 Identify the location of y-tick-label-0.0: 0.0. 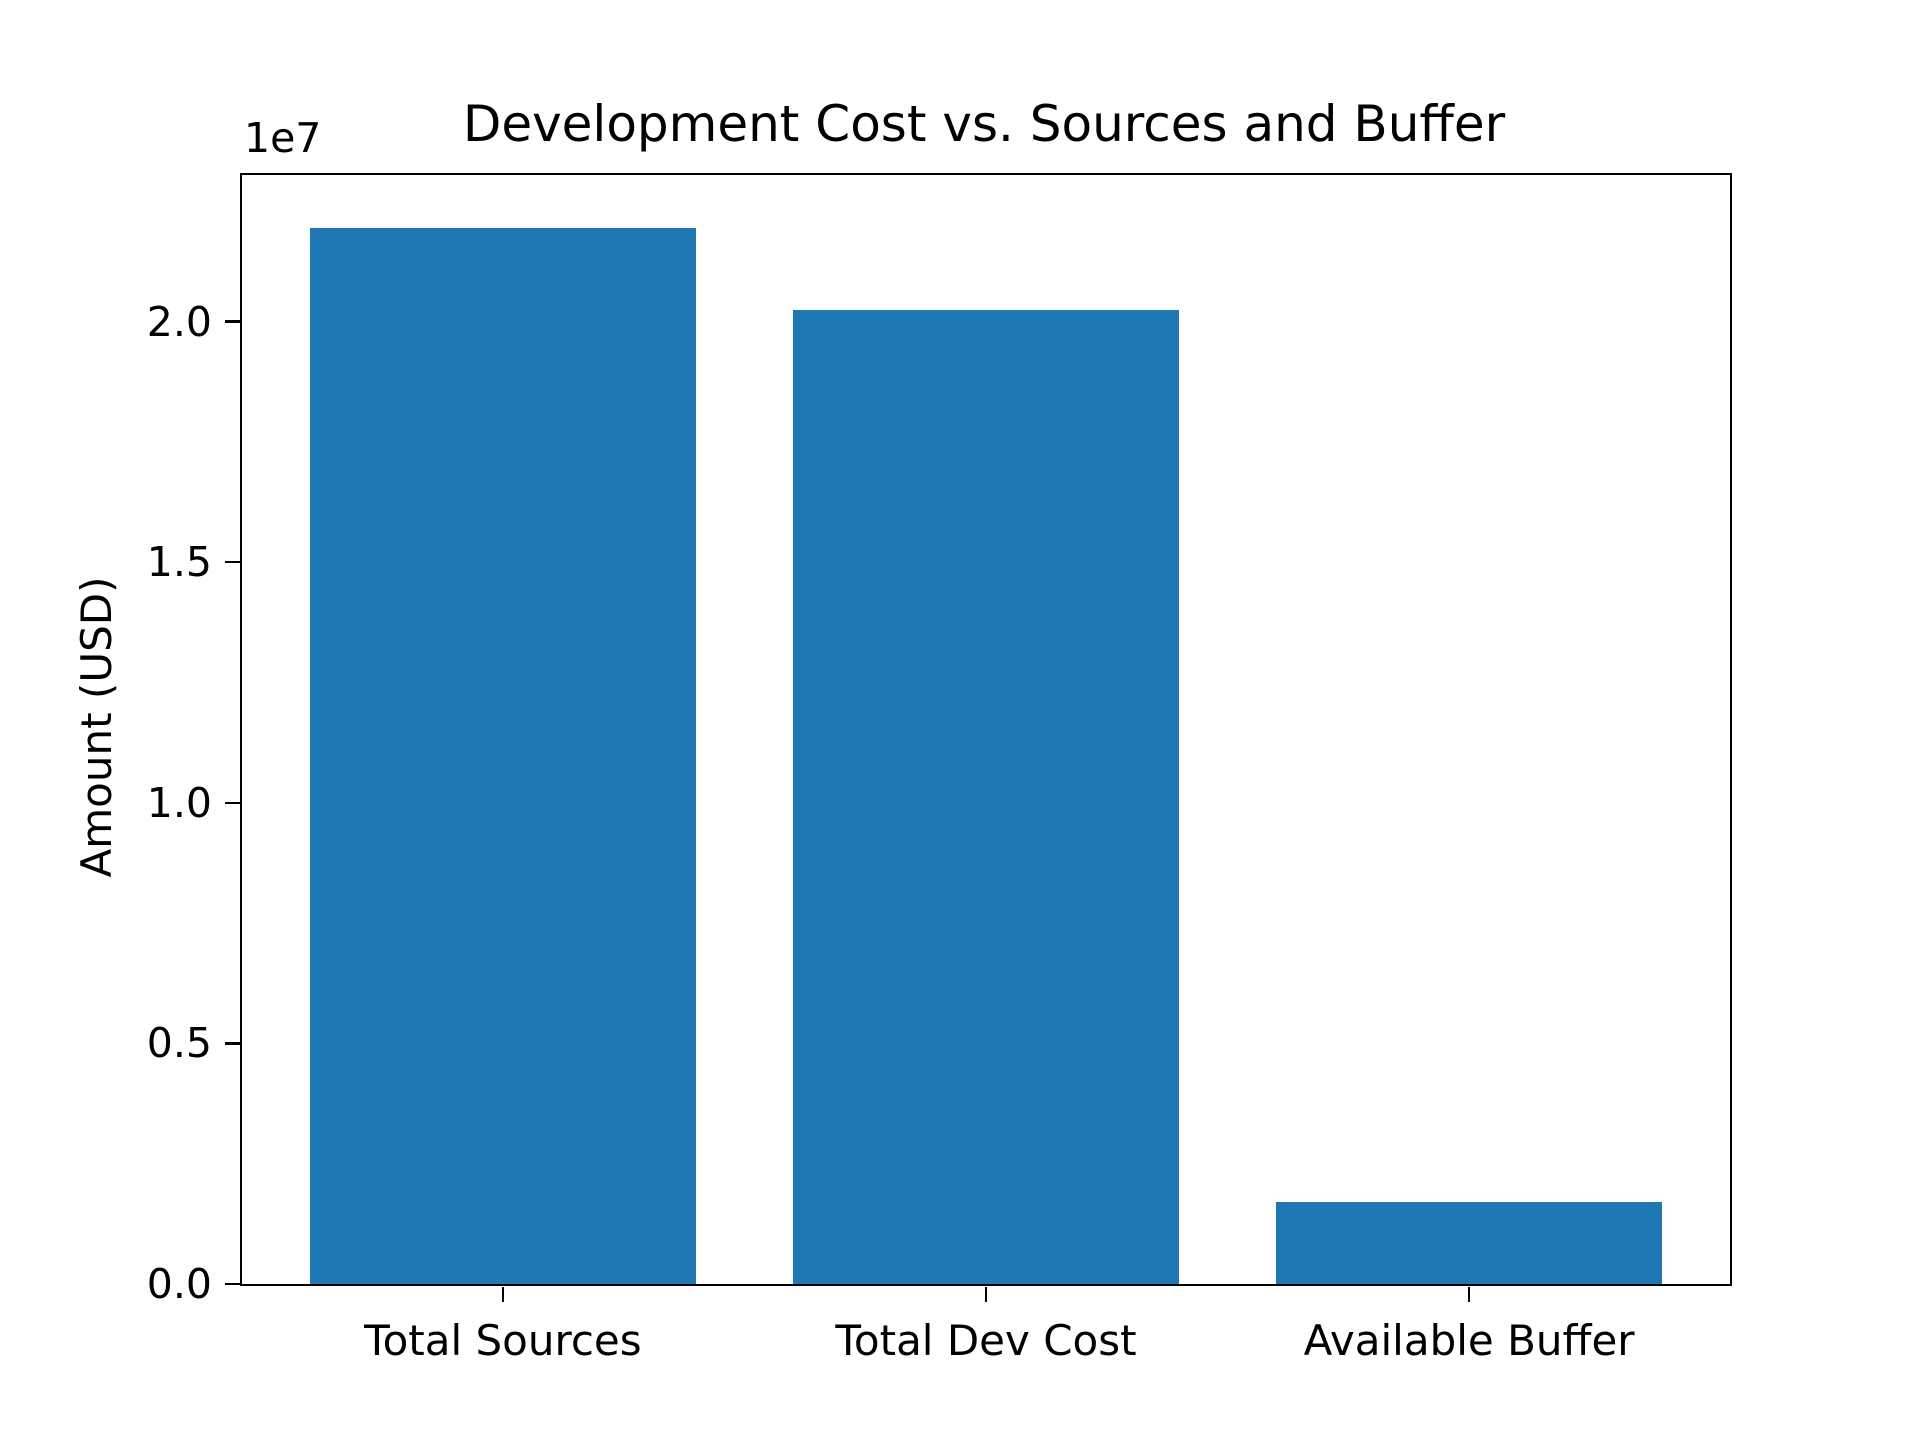
(179, 1284).